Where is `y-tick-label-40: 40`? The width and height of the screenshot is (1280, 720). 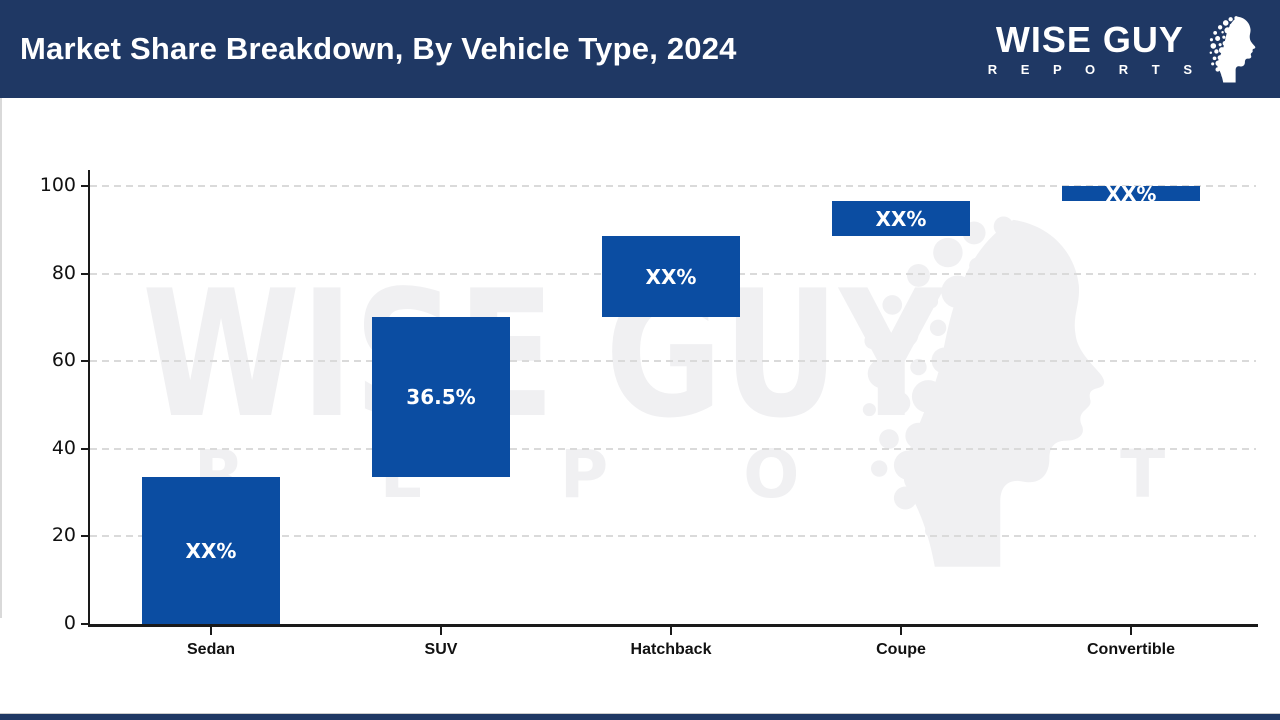
y-tick-label-40: 40 is located at coordinates (63, 447).